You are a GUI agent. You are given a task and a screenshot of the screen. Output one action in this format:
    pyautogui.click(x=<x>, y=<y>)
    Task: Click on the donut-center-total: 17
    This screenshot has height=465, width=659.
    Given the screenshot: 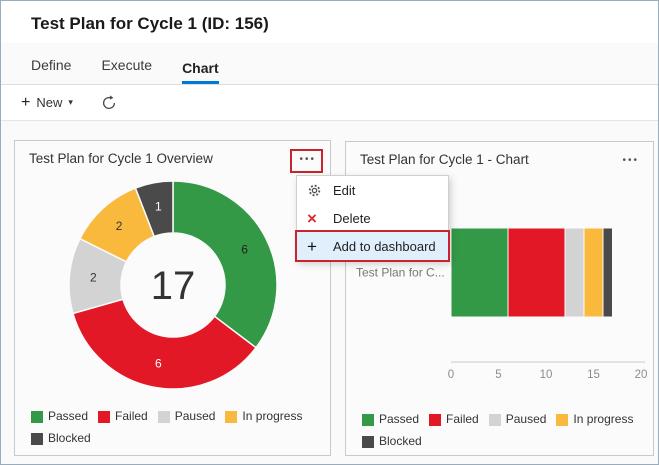 What is the action you would take?
    pyautogui.click(x=173, y=286)
    